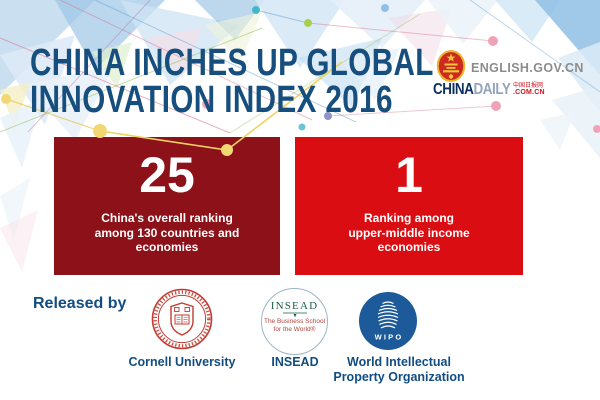  What do you see at coordinates (182, 319) in the screenshot?
I see `cornell-seal-icon` at bounding box center [182, 319].